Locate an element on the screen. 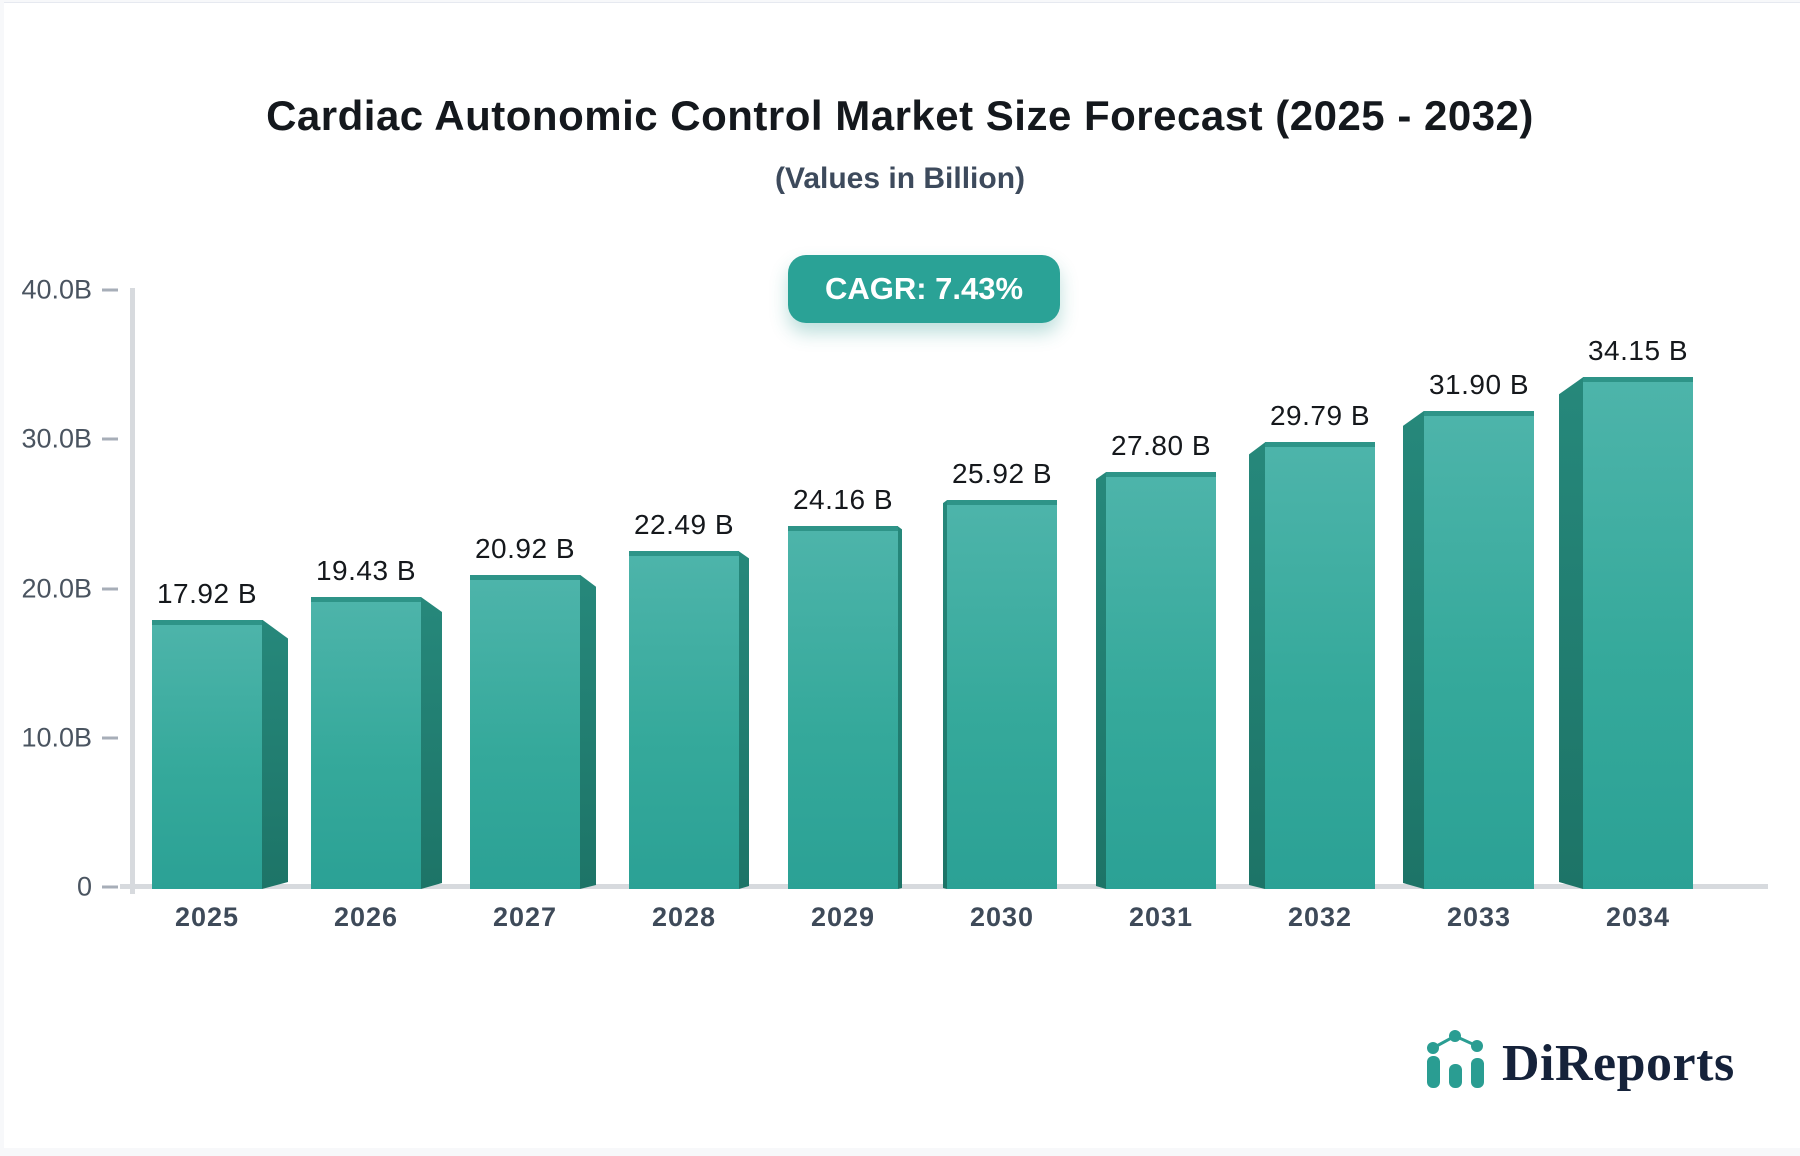  x-axis-label: 2033 is located at coordinates (1479, 917).